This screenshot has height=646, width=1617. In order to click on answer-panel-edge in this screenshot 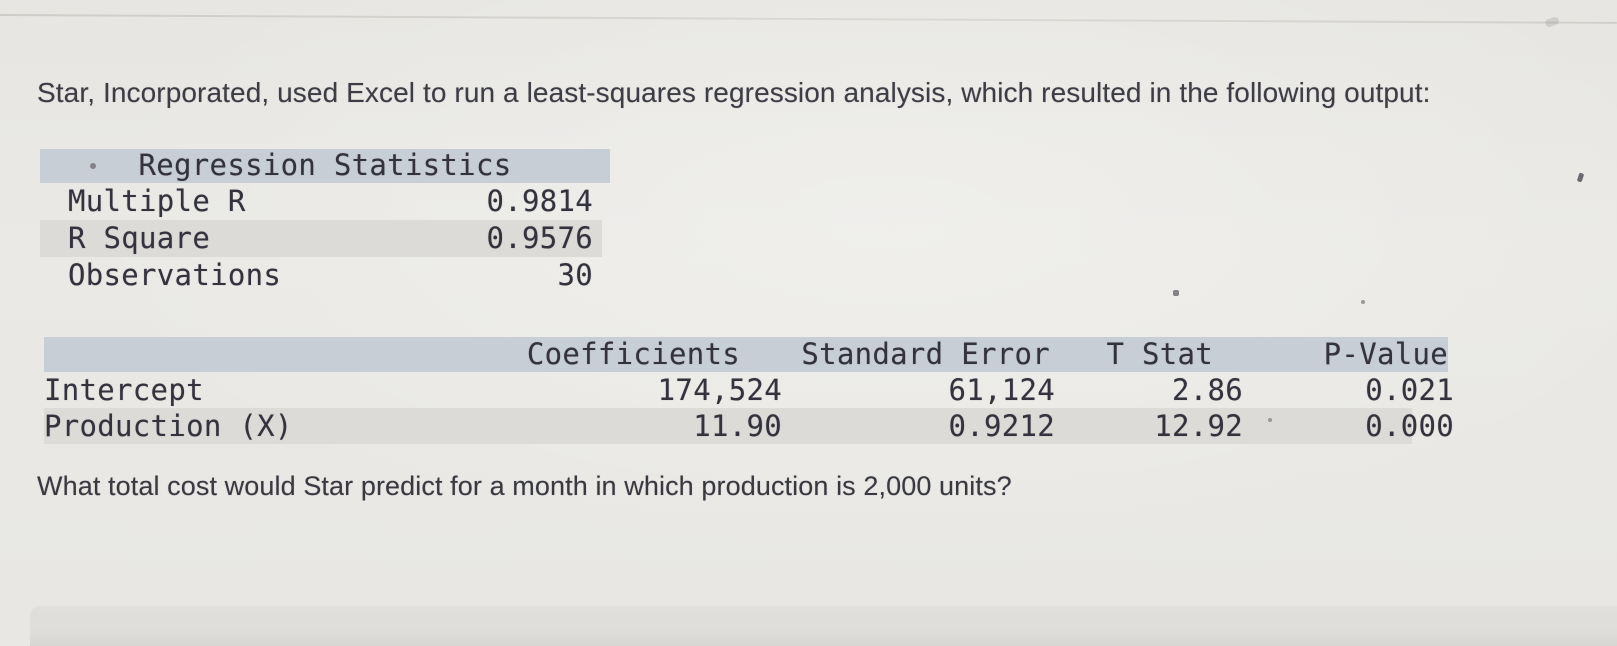, I will do `click(823, 626)`.